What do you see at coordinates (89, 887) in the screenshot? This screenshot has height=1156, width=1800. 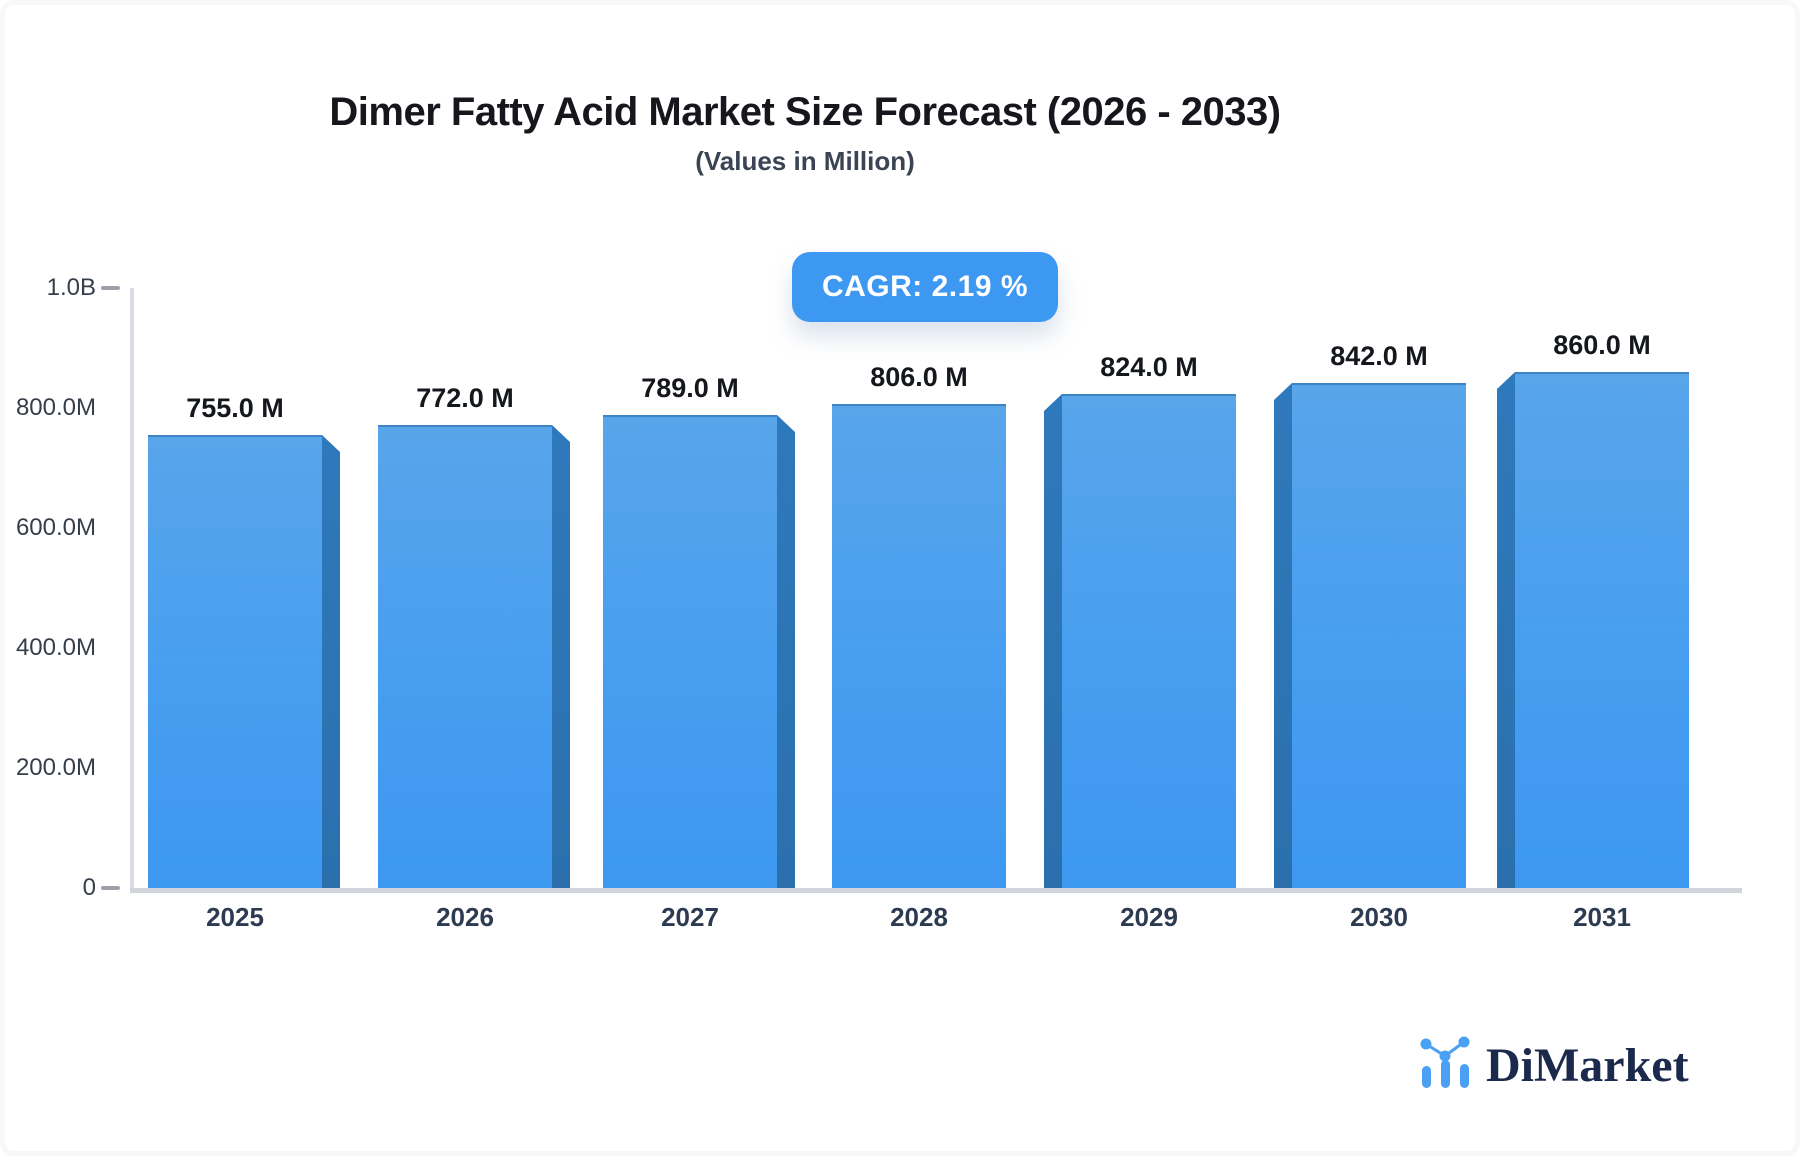 I see `y-axis-tick-label: 0` at bounding box center [89, 887].